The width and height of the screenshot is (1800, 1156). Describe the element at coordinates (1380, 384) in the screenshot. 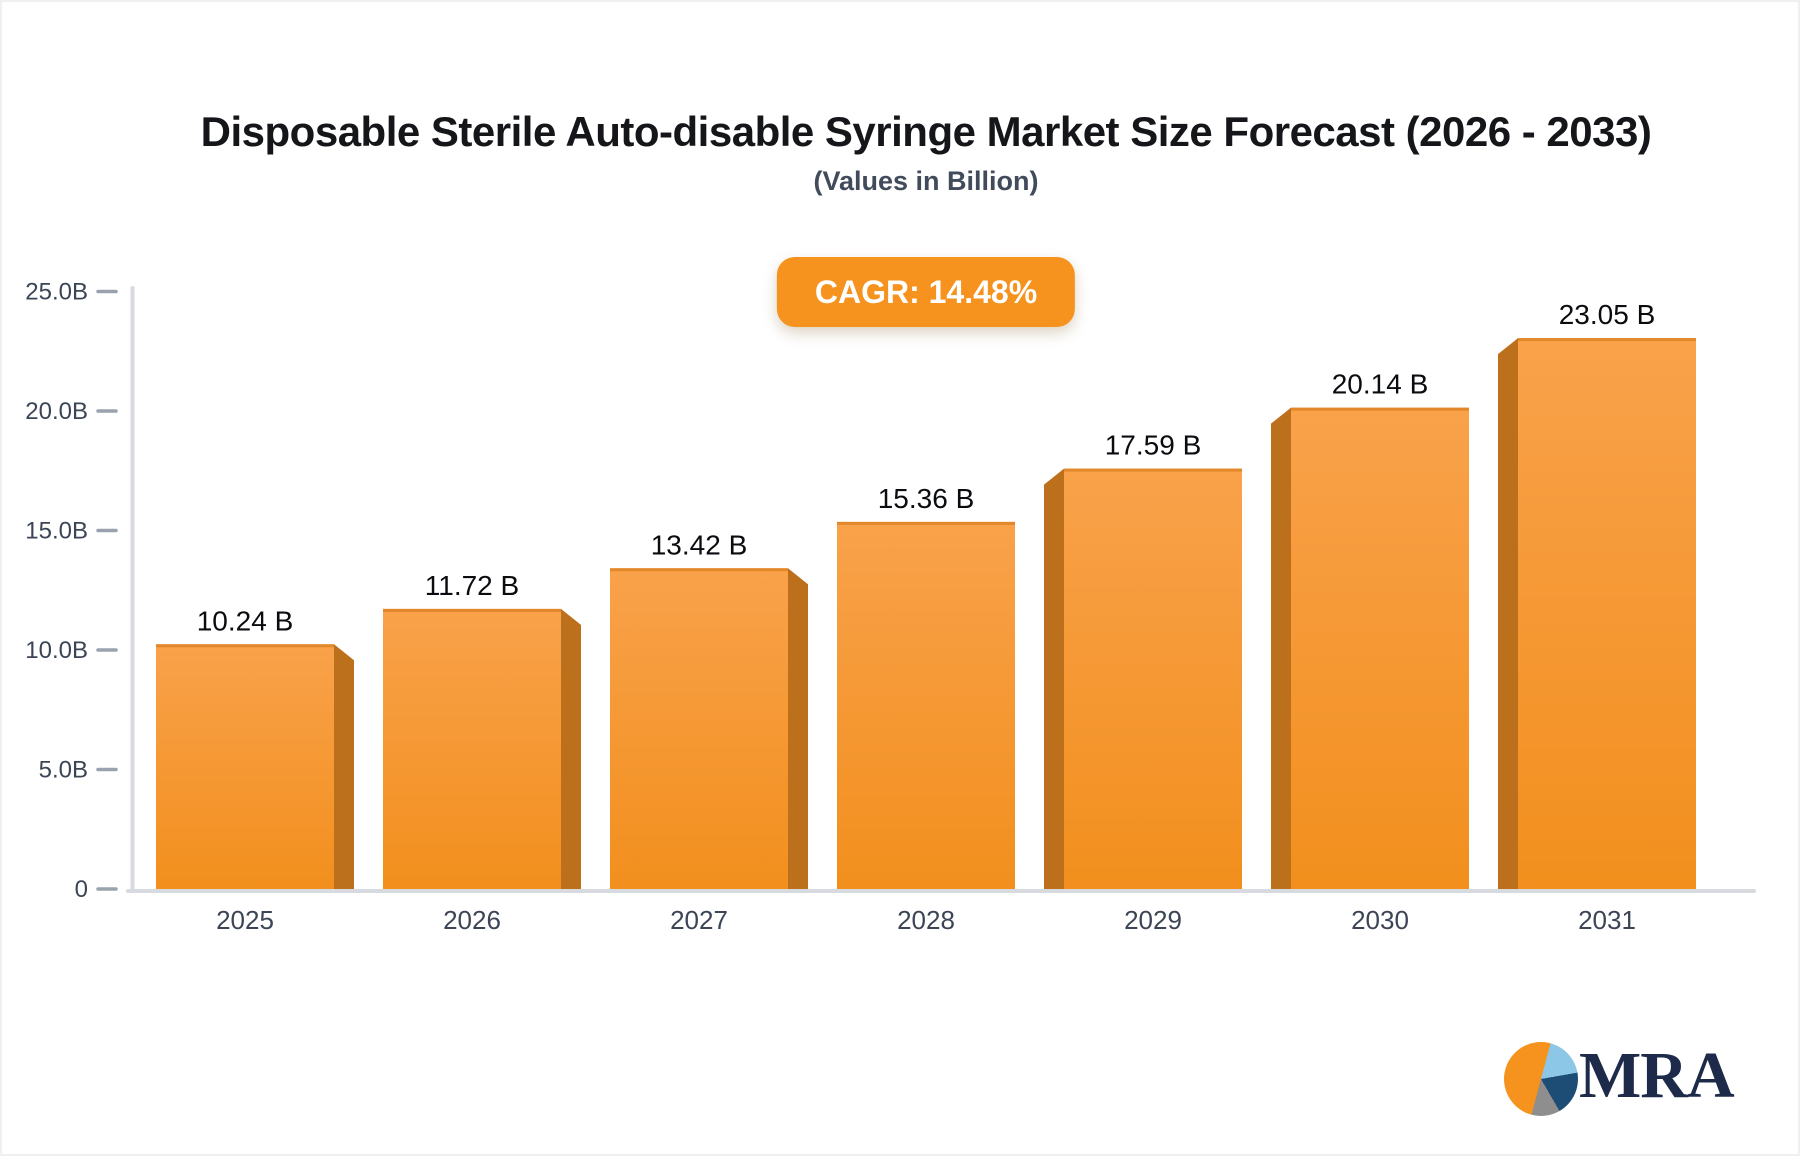

I see `bar-value-label-2030: 20.14 B` at that location.